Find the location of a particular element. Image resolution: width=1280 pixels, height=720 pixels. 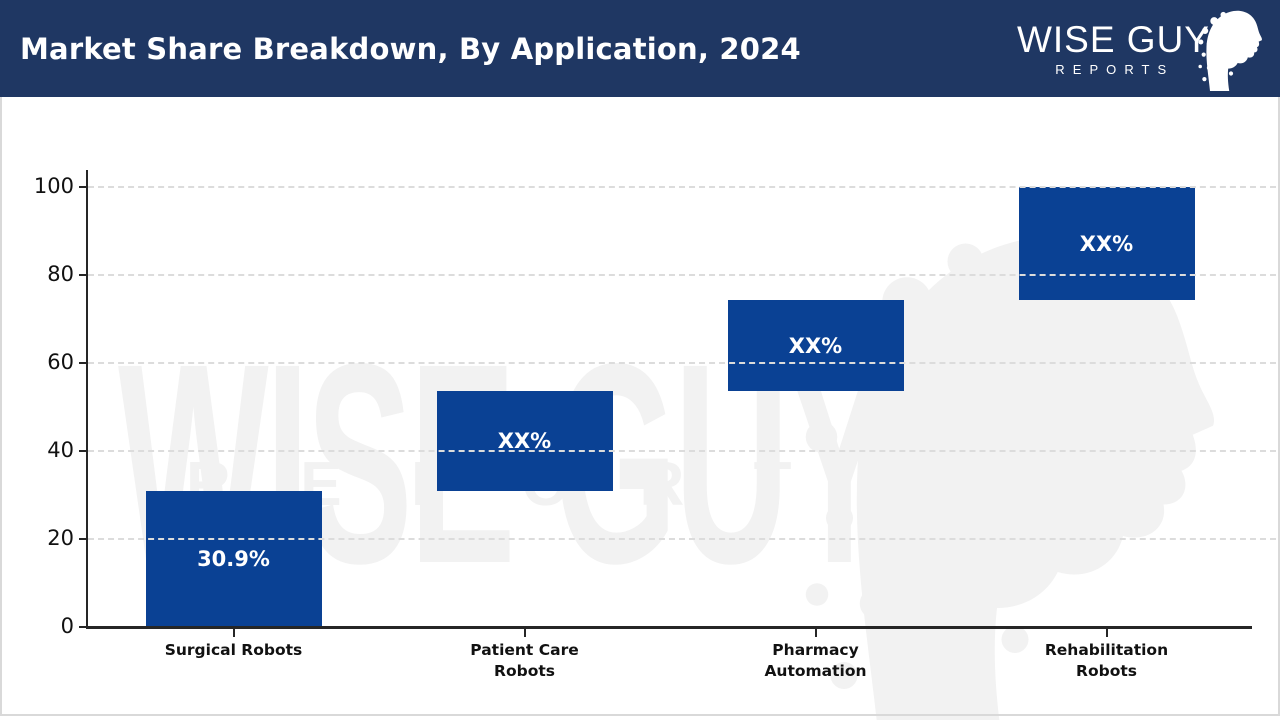

logo-wordmark-block: WISE GUY REPORTS is located at coordinates (1113, 49).